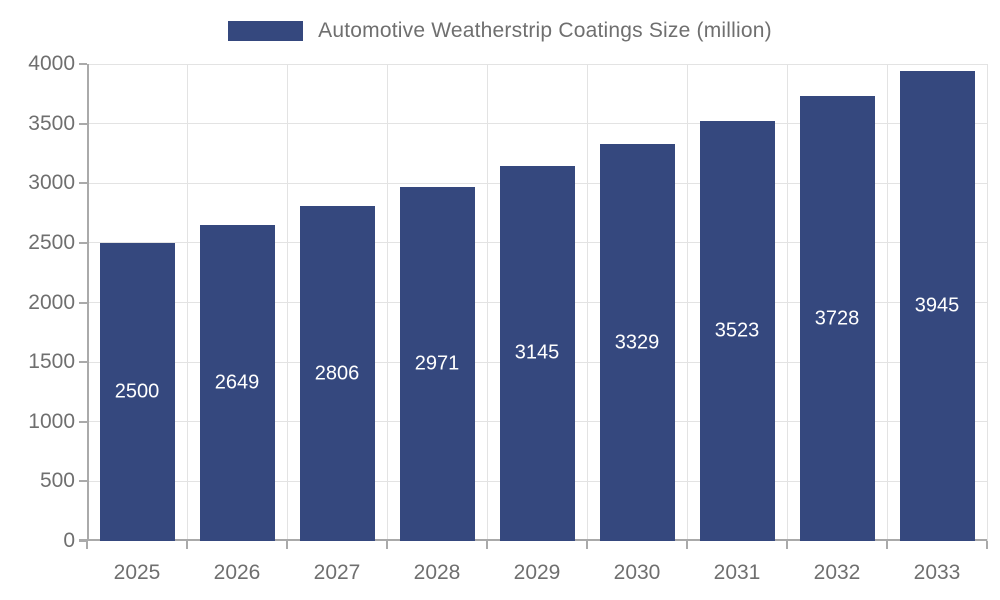 The width and height of the screenshot is (1000, 600). What do you see at coordinates (51, 242) in the screenshot?
I see `y-axis-tick-label: 2500` at bounding box center [51, 242].